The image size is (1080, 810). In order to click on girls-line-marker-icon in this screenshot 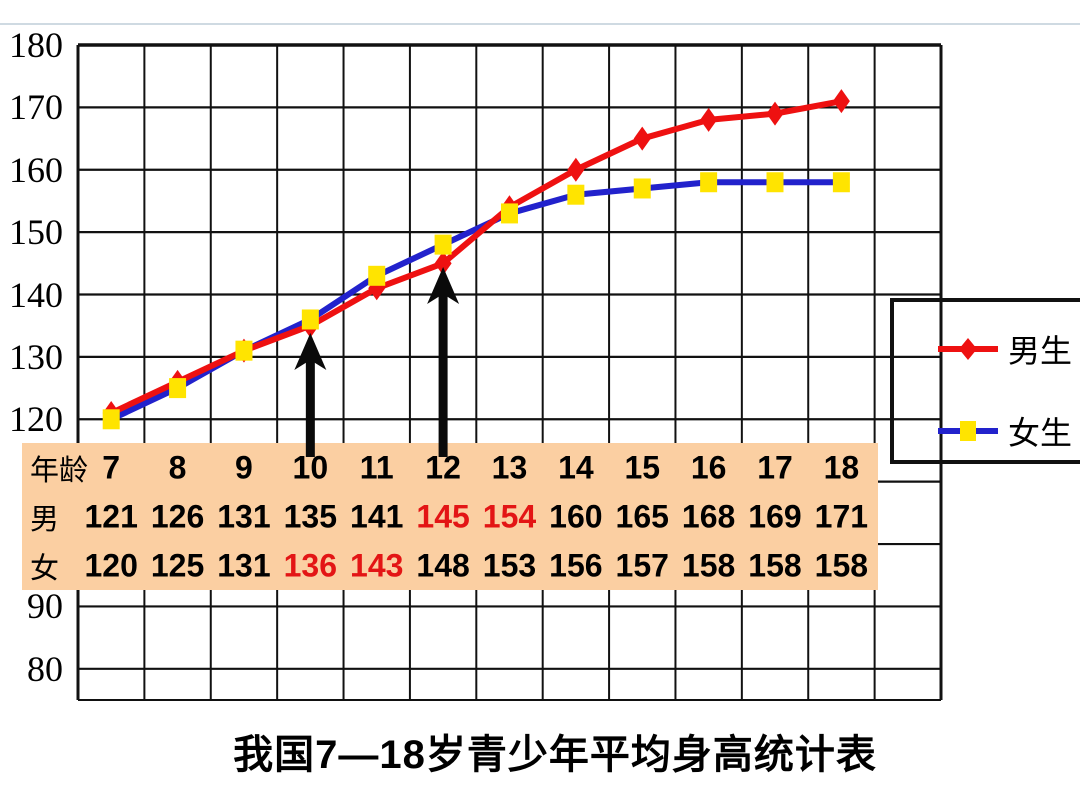, I will do `click(968, 431)`.